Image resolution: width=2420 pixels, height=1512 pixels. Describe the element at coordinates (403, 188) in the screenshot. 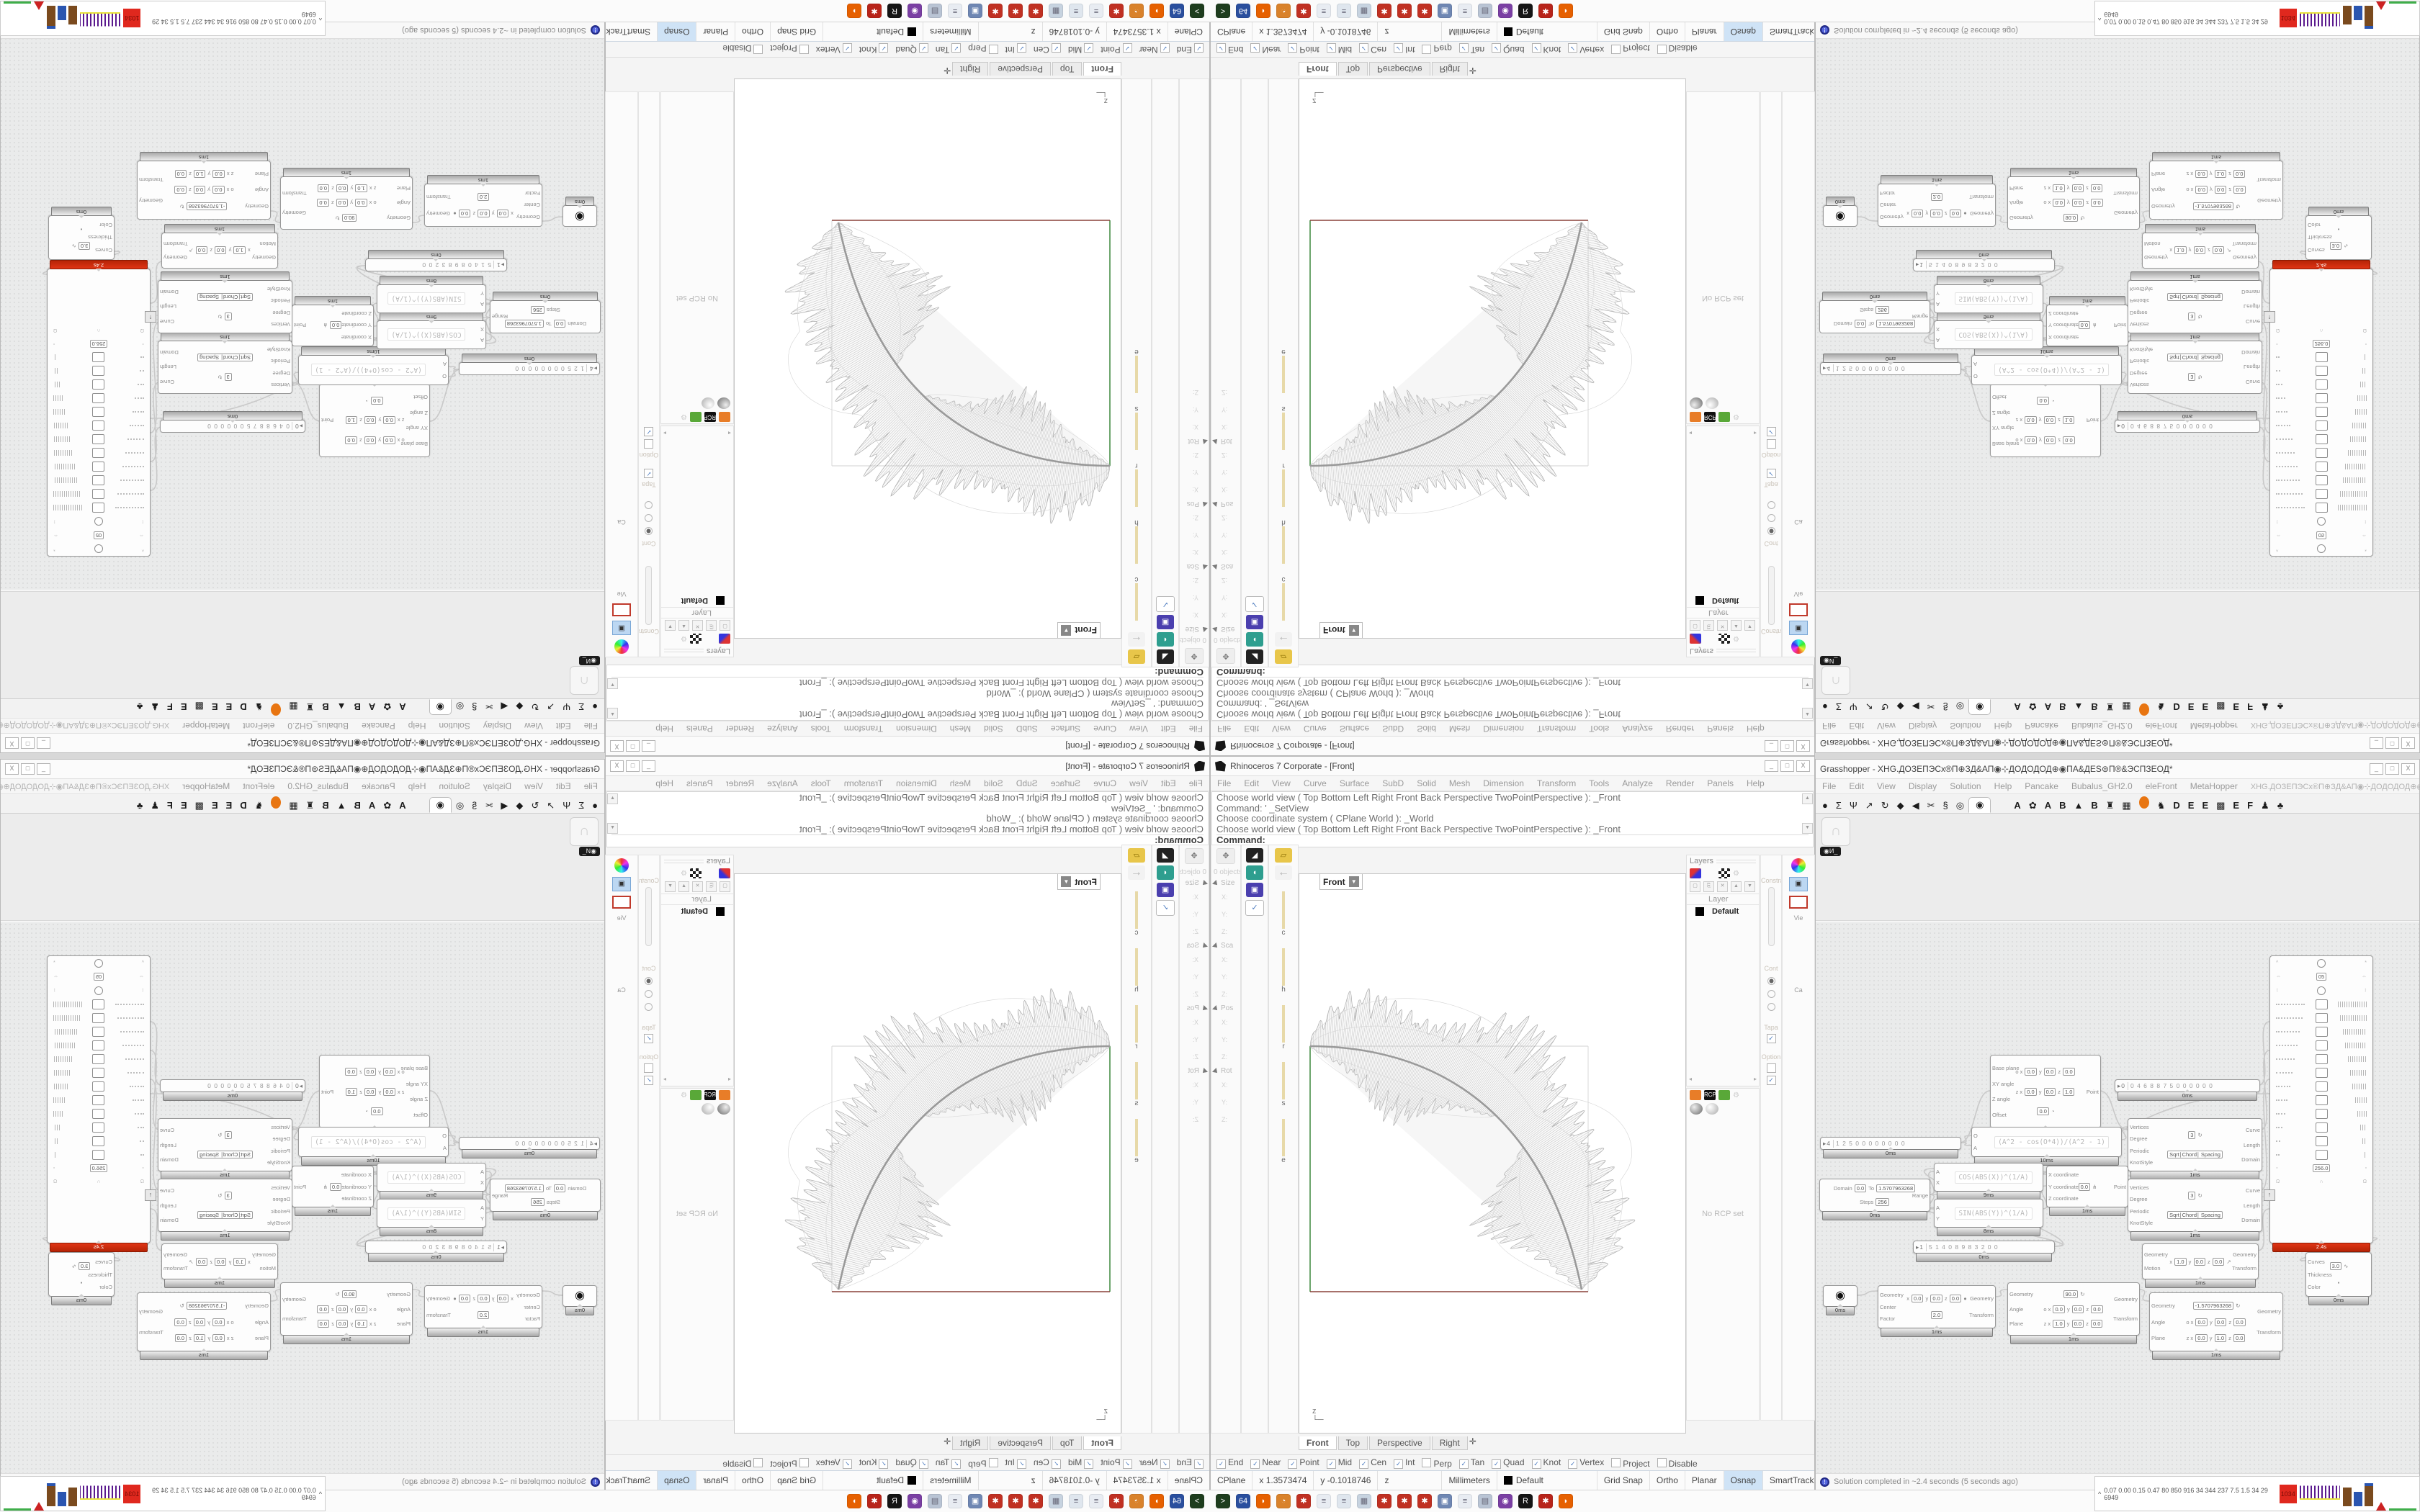

I see `input-port: Plane` at that location.